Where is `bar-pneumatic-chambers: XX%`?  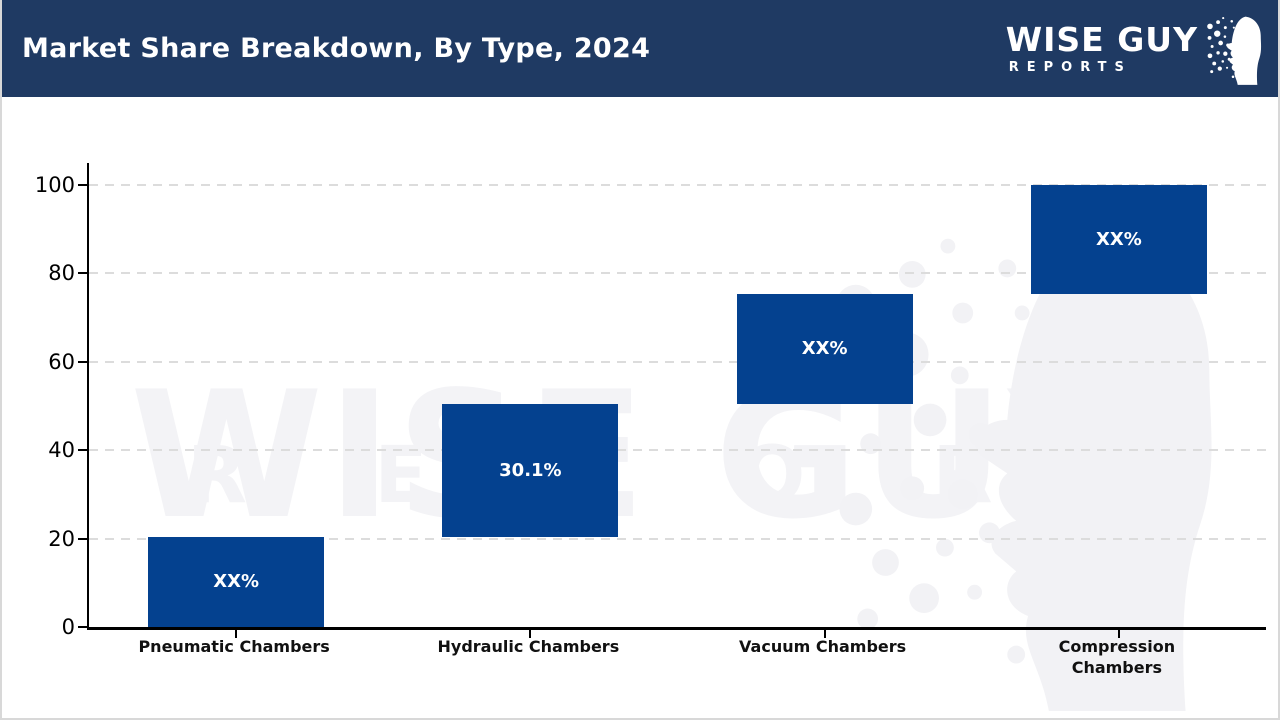 bar-pneumatic-chambers: XX% is located at coordinates (236, 581).